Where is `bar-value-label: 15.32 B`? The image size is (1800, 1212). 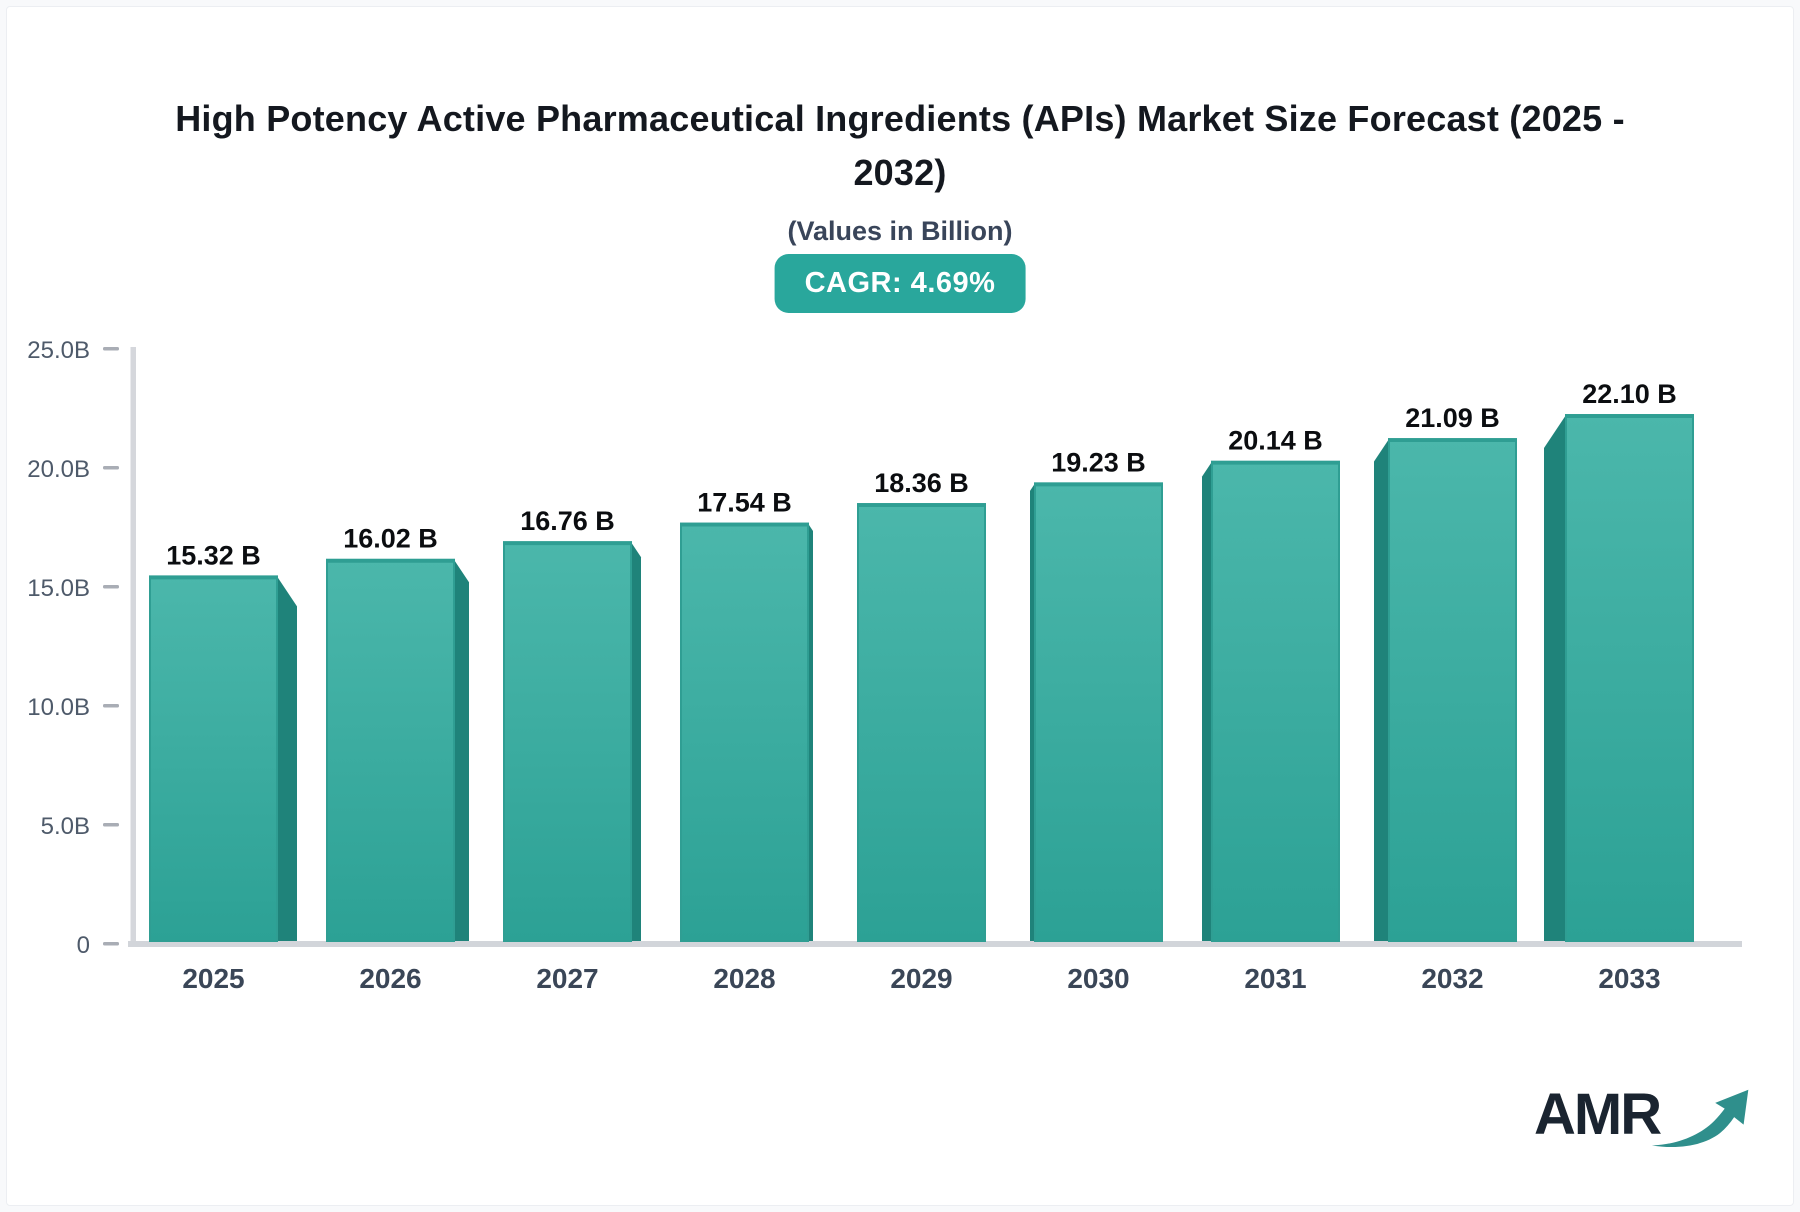
bar-value-label: 15.32 B is located at coordinates (213, 555).